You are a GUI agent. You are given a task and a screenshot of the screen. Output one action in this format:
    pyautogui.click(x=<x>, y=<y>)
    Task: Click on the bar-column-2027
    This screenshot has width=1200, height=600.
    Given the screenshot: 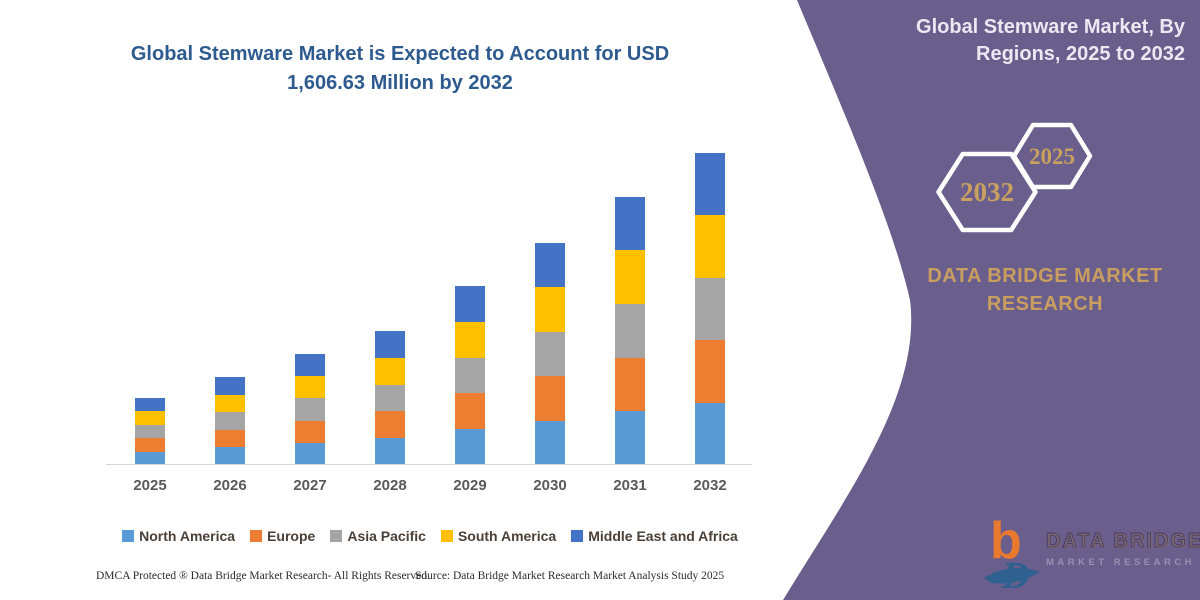 What is the action you would take?
    pyautogui.click(x=310, y=409)
    